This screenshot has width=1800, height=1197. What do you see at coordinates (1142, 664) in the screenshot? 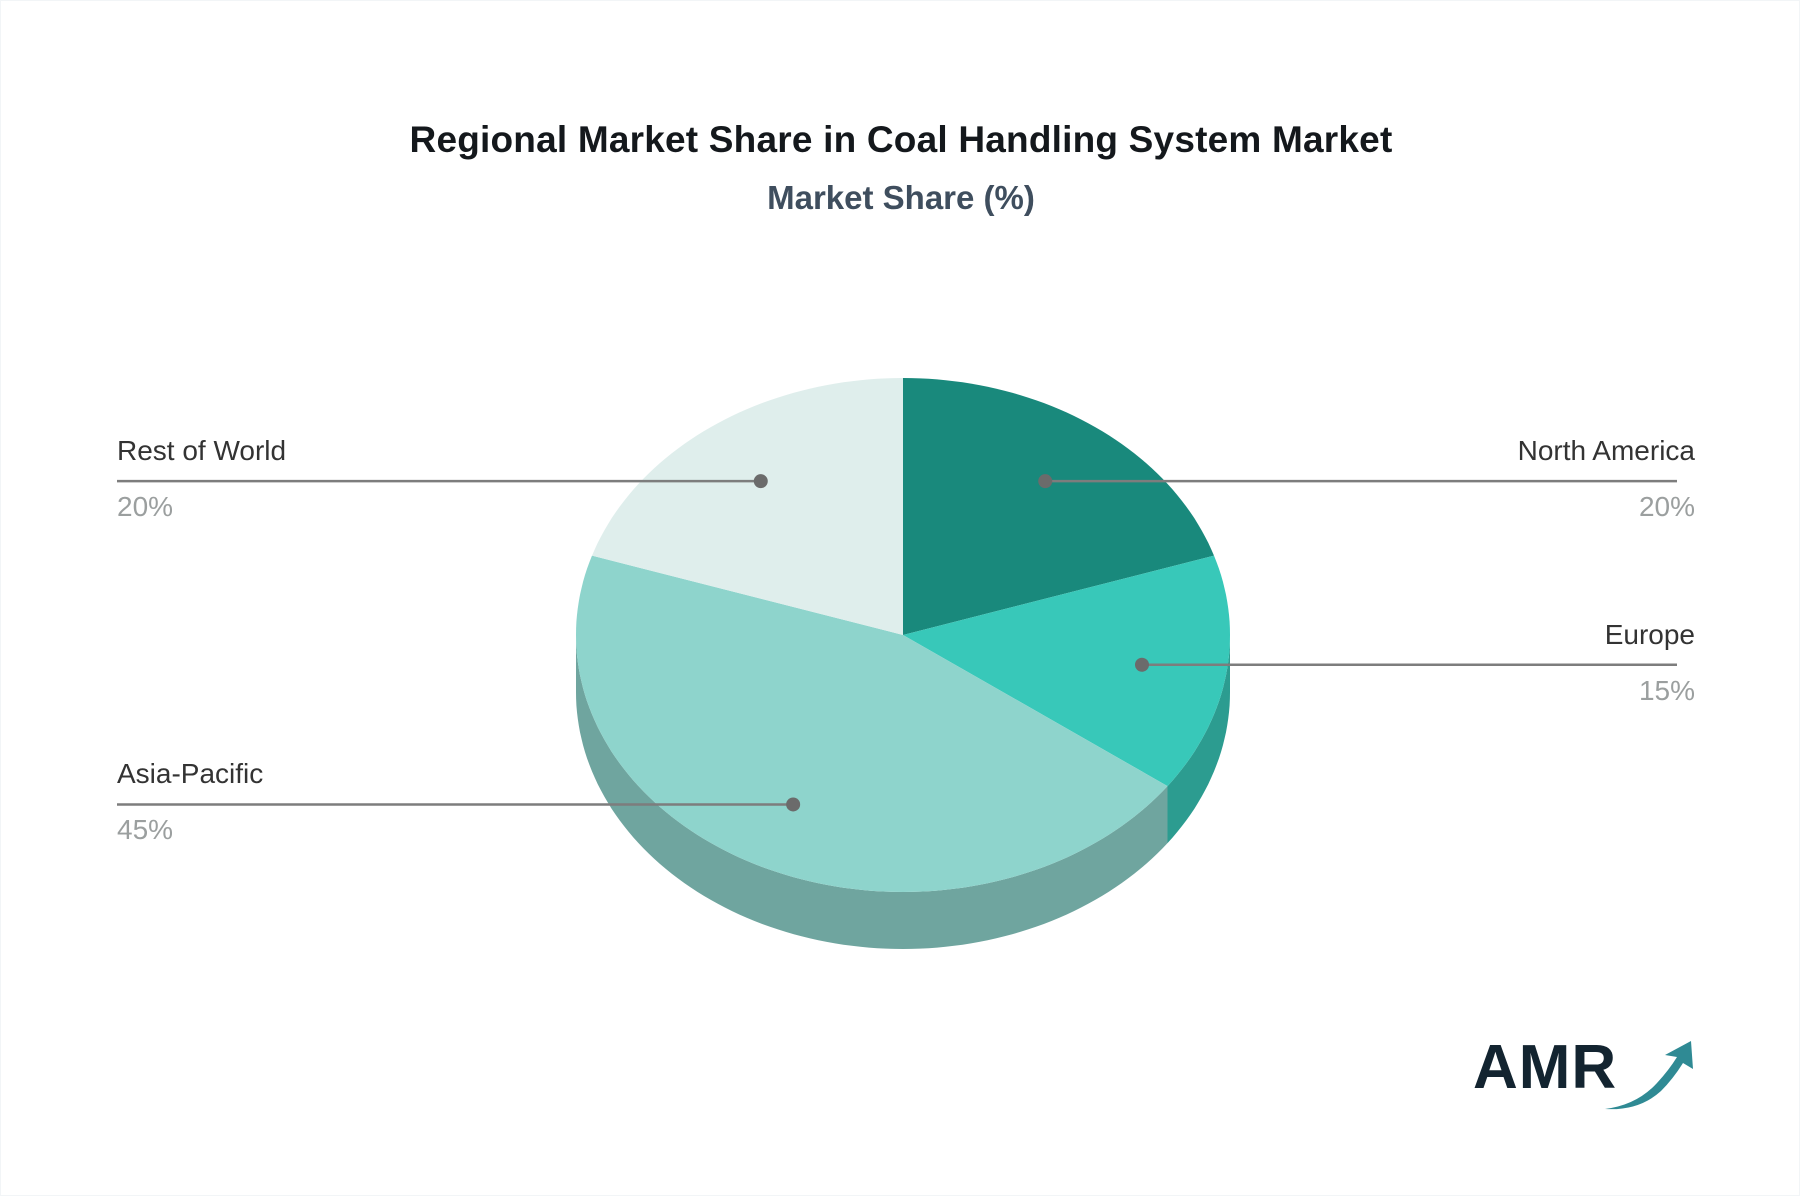
I see `leader-dot-europe` at bounding box center [1142, 664].